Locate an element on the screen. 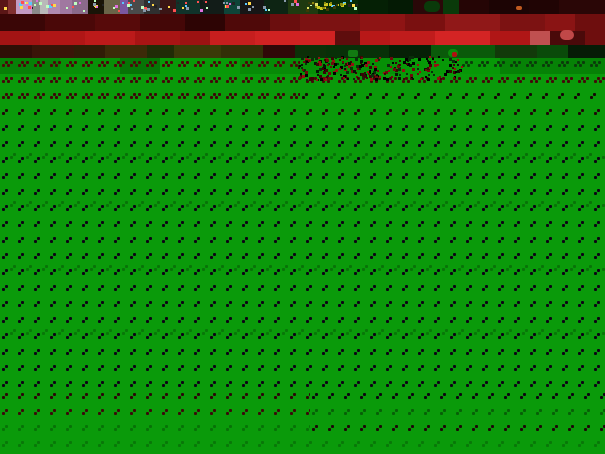 This screenshot has height=454, width=605. bright-red-band is located at coordinates (302, 38).